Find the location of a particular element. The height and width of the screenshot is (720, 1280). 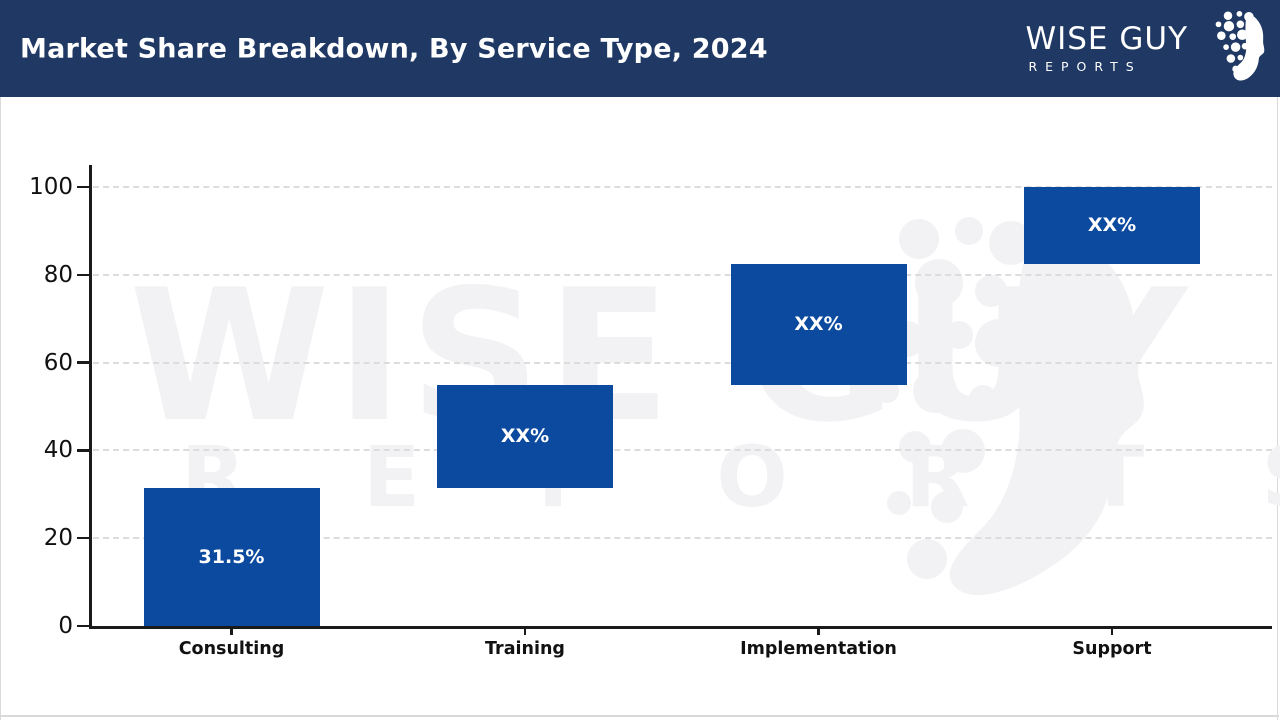

bar-support: XX% is located at coordinates (1112, 225).